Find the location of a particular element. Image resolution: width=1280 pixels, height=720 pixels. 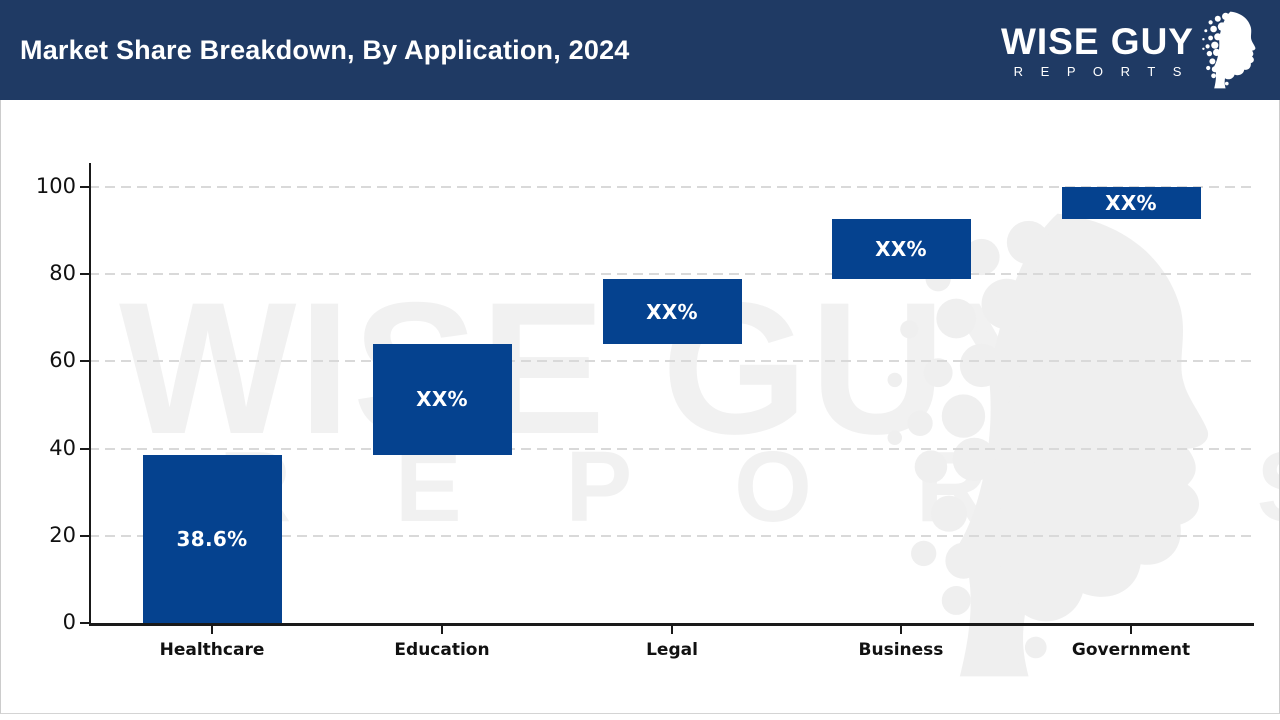

x-axis-label: Education is located at coordinates (442, 650).